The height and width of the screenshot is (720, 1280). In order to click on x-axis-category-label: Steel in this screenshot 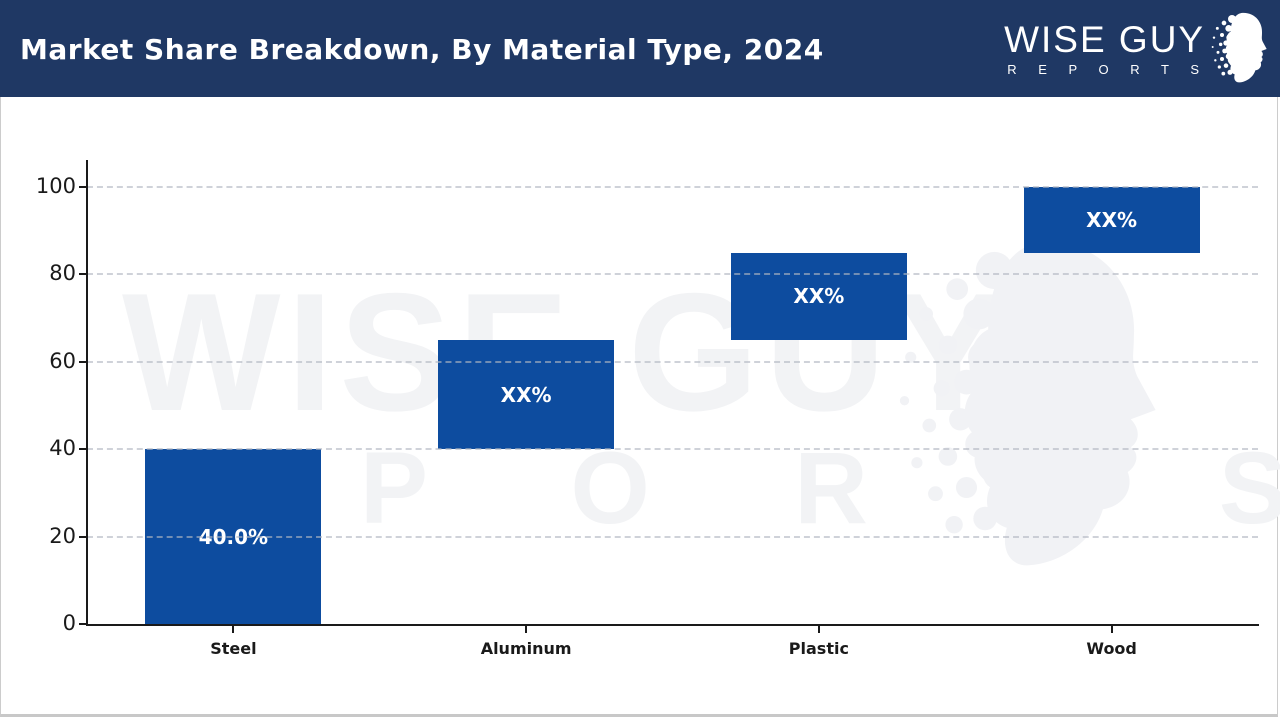, I will do `click(233, 648)`.